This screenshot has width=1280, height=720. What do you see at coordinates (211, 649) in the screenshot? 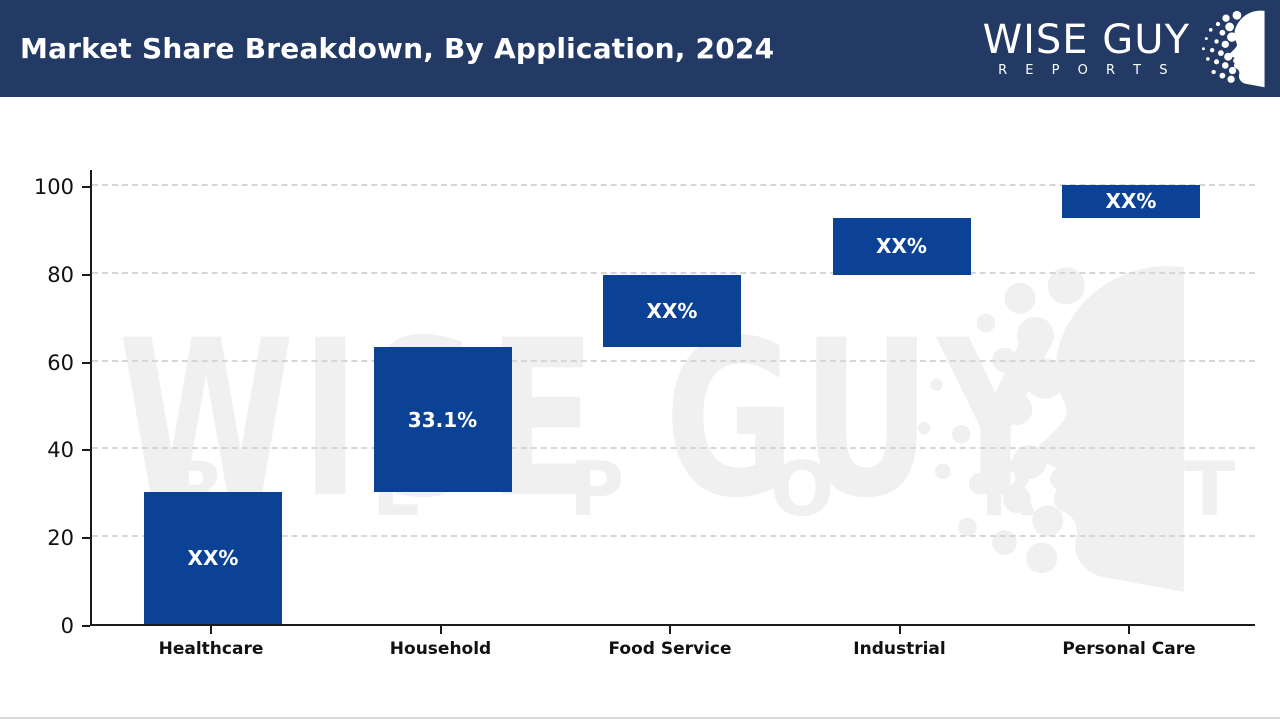
I see `x-axis-category-label: Healthcare` at bounding box center [211, 649].